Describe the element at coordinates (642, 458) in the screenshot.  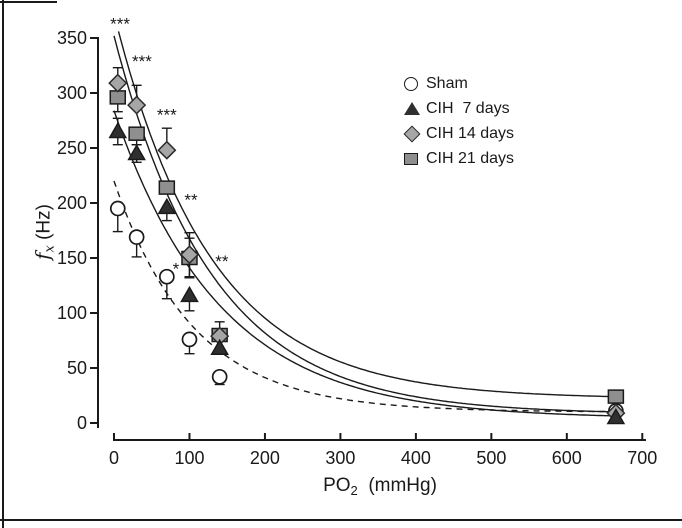
I see `x-tick-label: 700` at that location.